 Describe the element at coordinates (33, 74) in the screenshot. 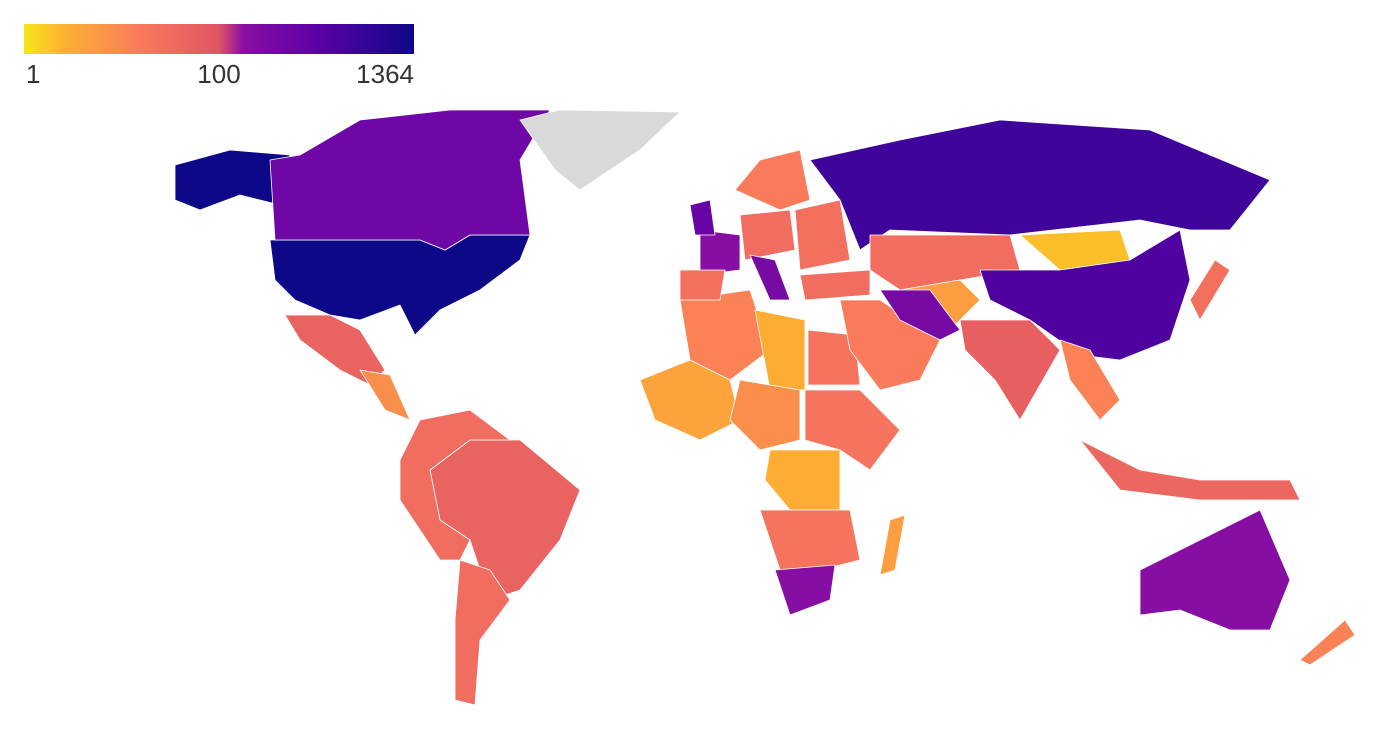

I see `colorbar-tick-label: 1` at that location.